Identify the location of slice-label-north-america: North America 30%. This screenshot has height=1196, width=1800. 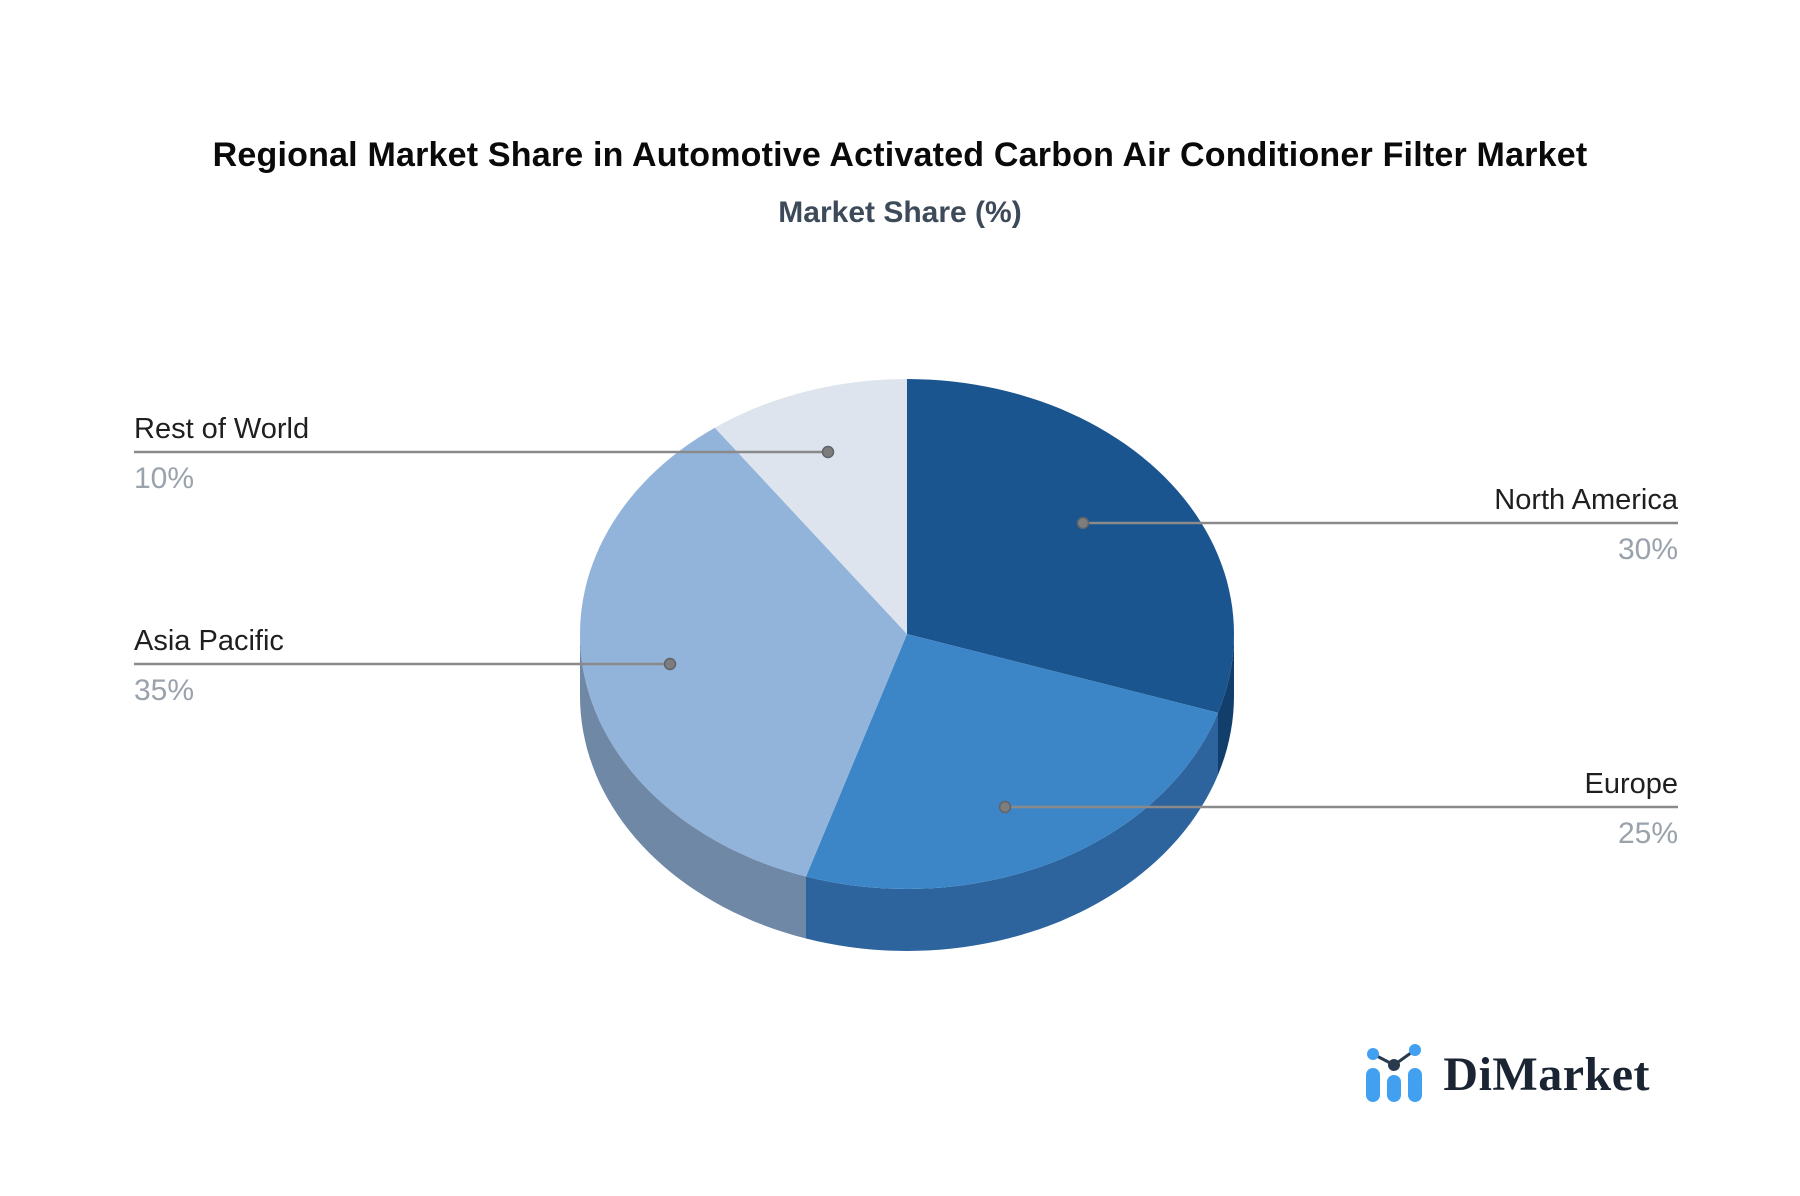
(1398, 525).